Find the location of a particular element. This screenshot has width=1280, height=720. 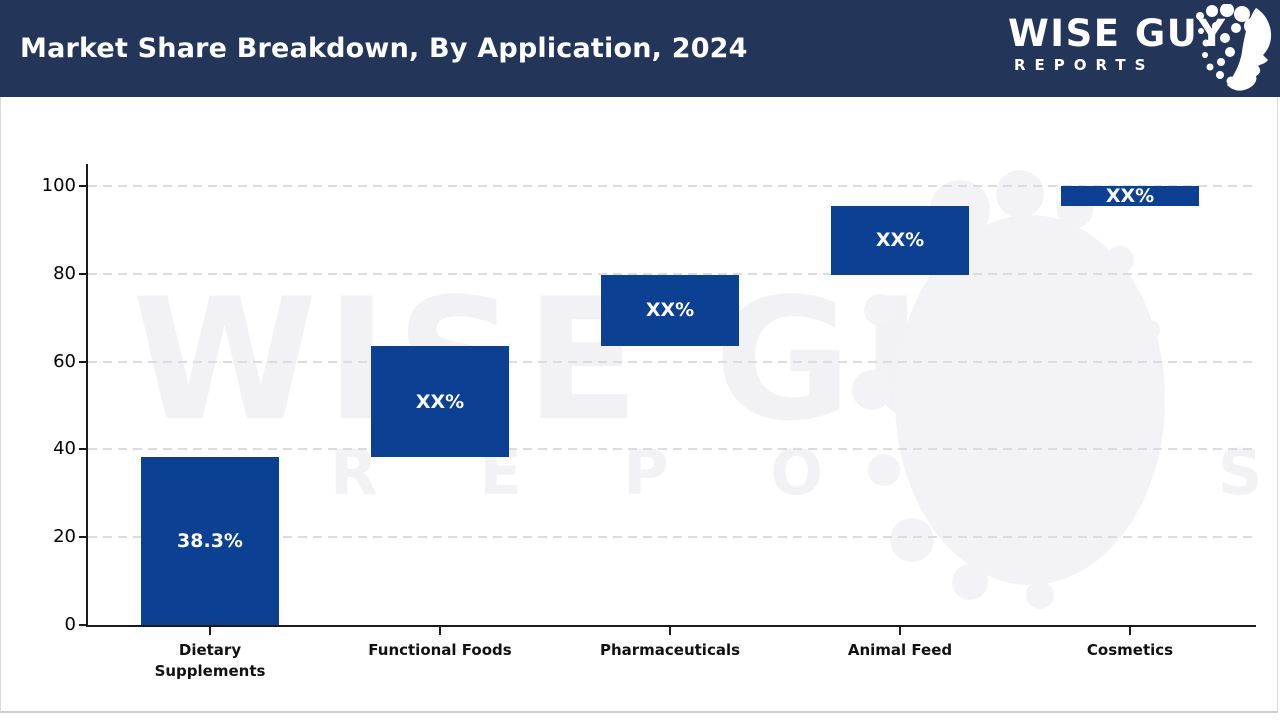

x-category-label-3: Animal Feed is located at coordinates (900, 650).